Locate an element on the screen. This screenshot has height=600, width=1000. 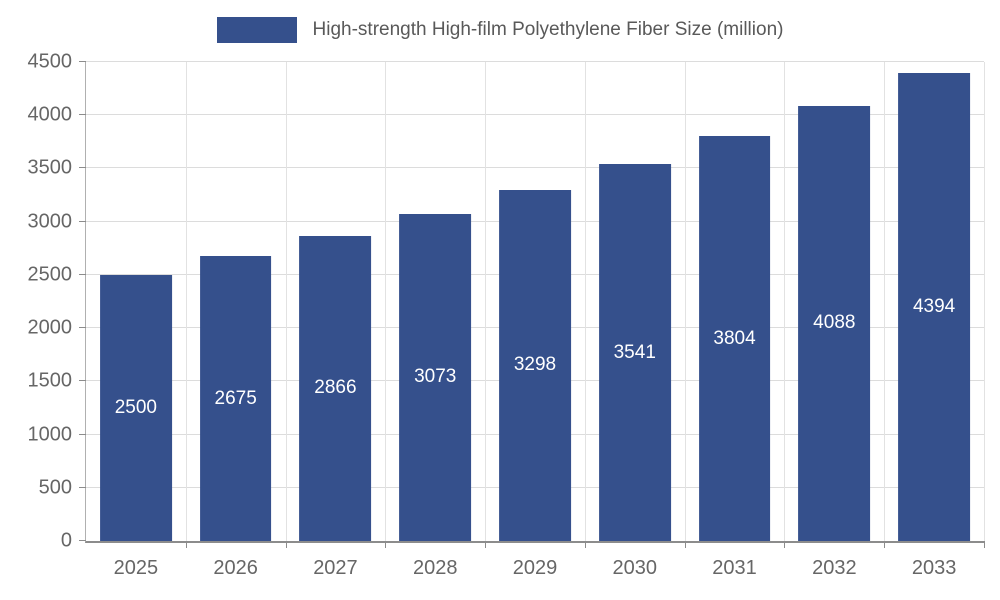
bar-value-label: 2675 is located at coordinates (235, 398).